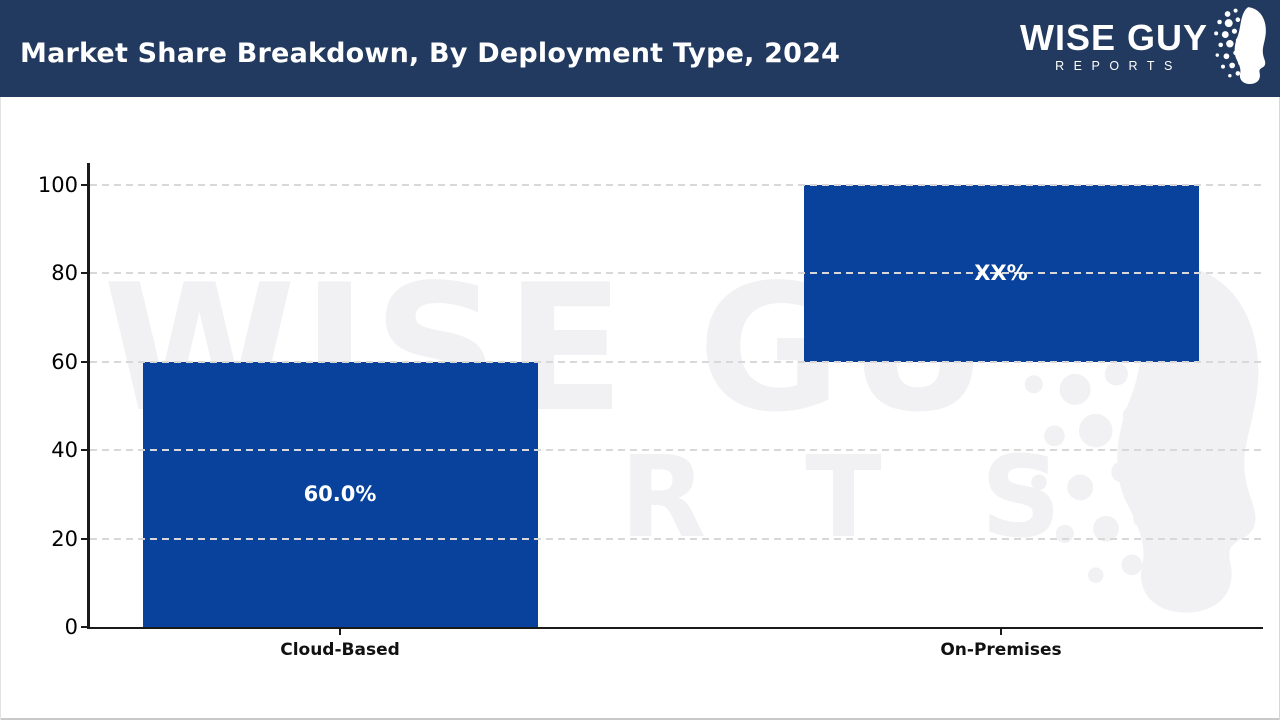  Describe the element at coordinates (64, 450) in the screenshot. I see `y-tick-label: 40` at that location.